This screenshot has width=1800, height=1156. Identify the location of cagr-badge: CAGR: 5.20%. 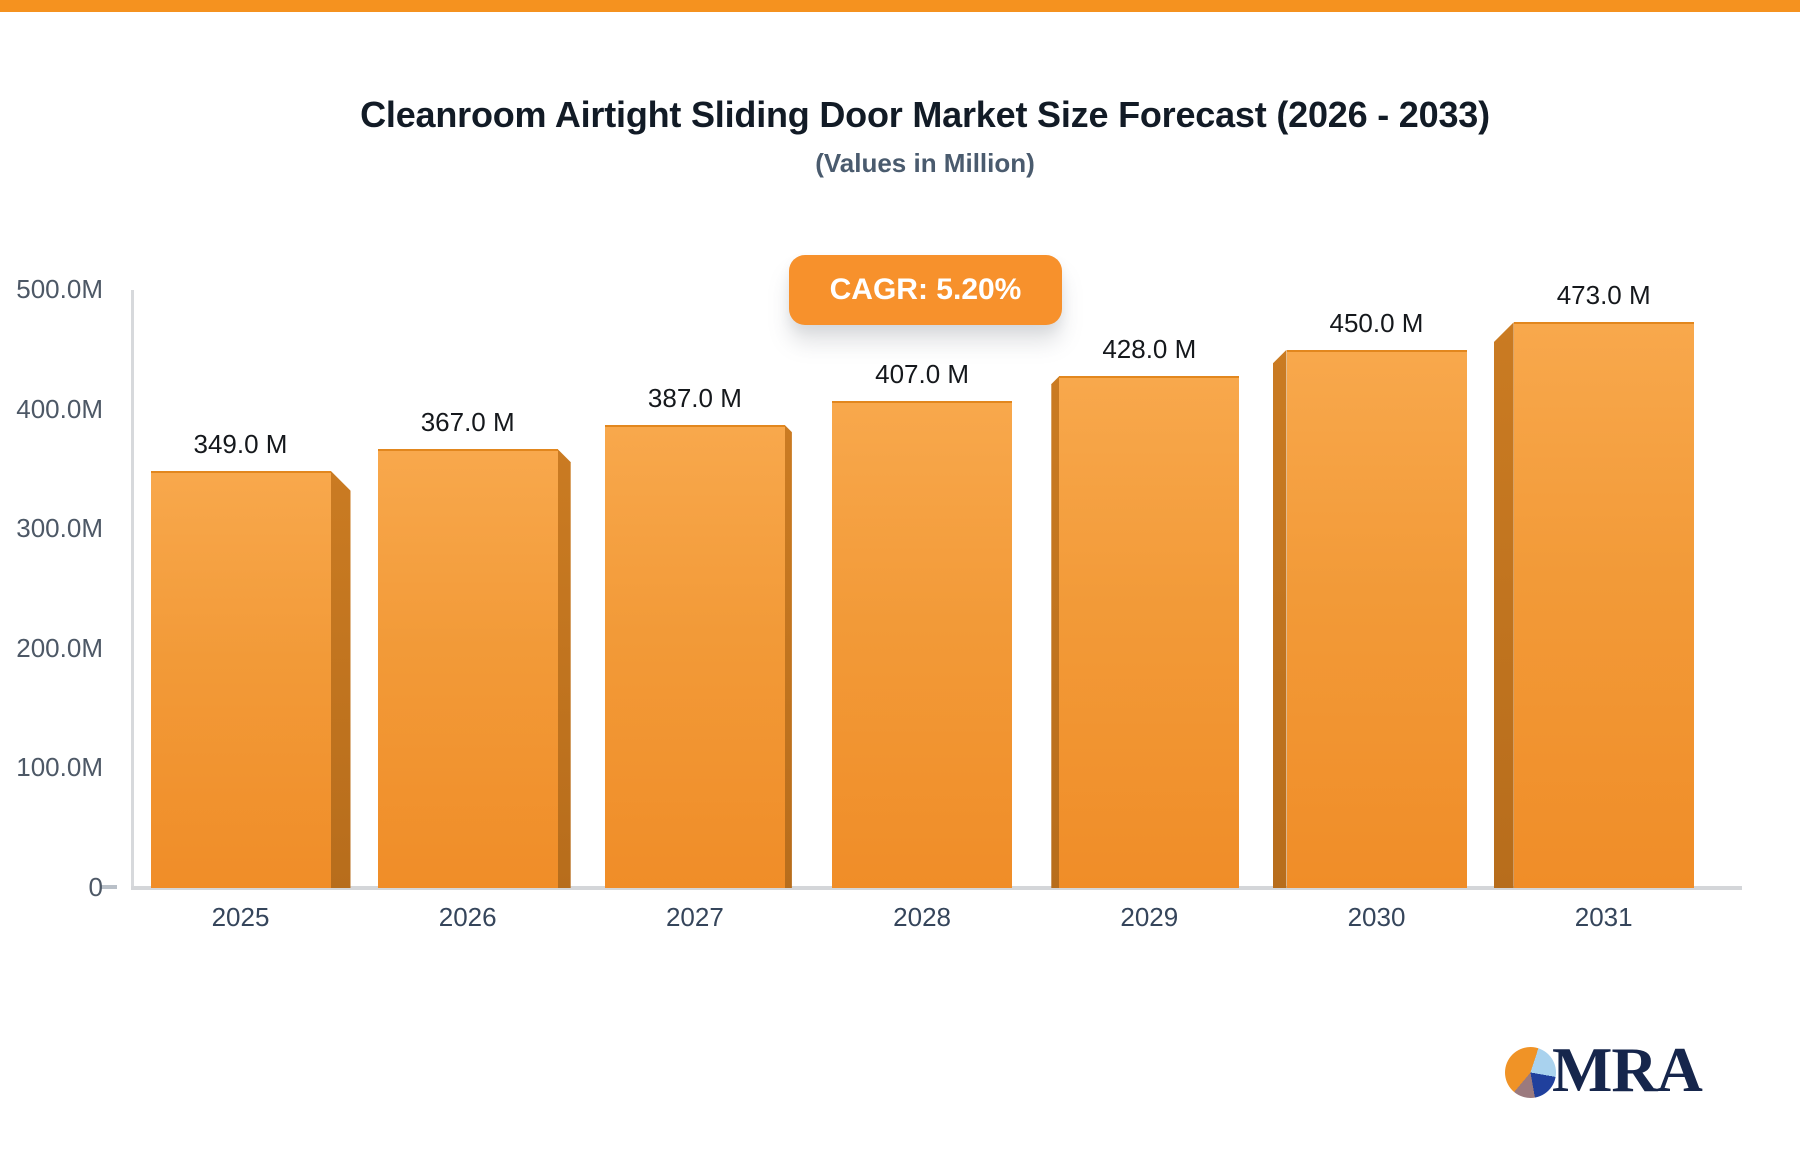
(925, 290).